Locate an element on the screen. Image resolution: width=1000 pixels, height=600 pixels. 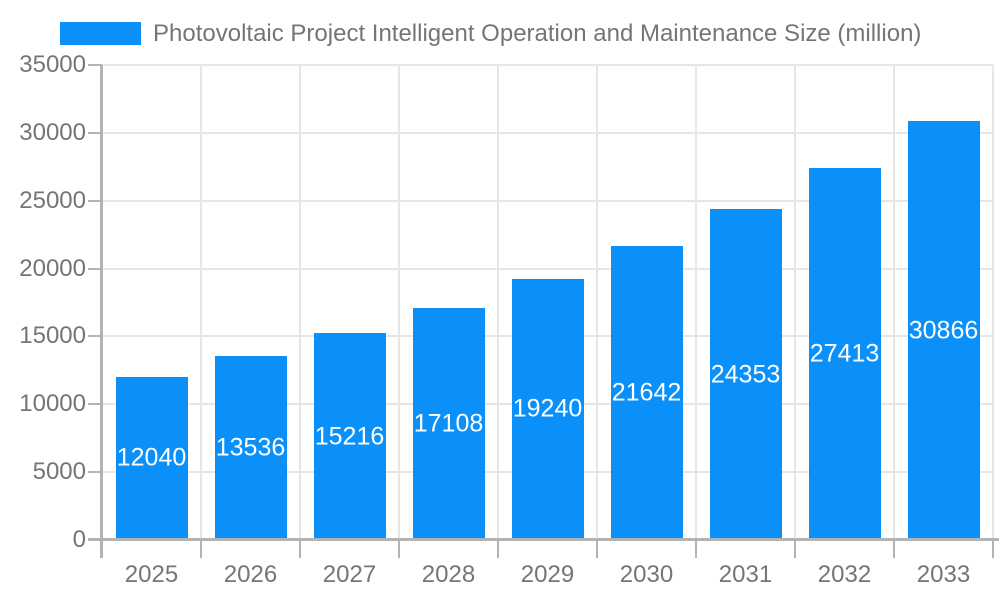
x-tick-label: 2027 is located at coordinates (349, 574).